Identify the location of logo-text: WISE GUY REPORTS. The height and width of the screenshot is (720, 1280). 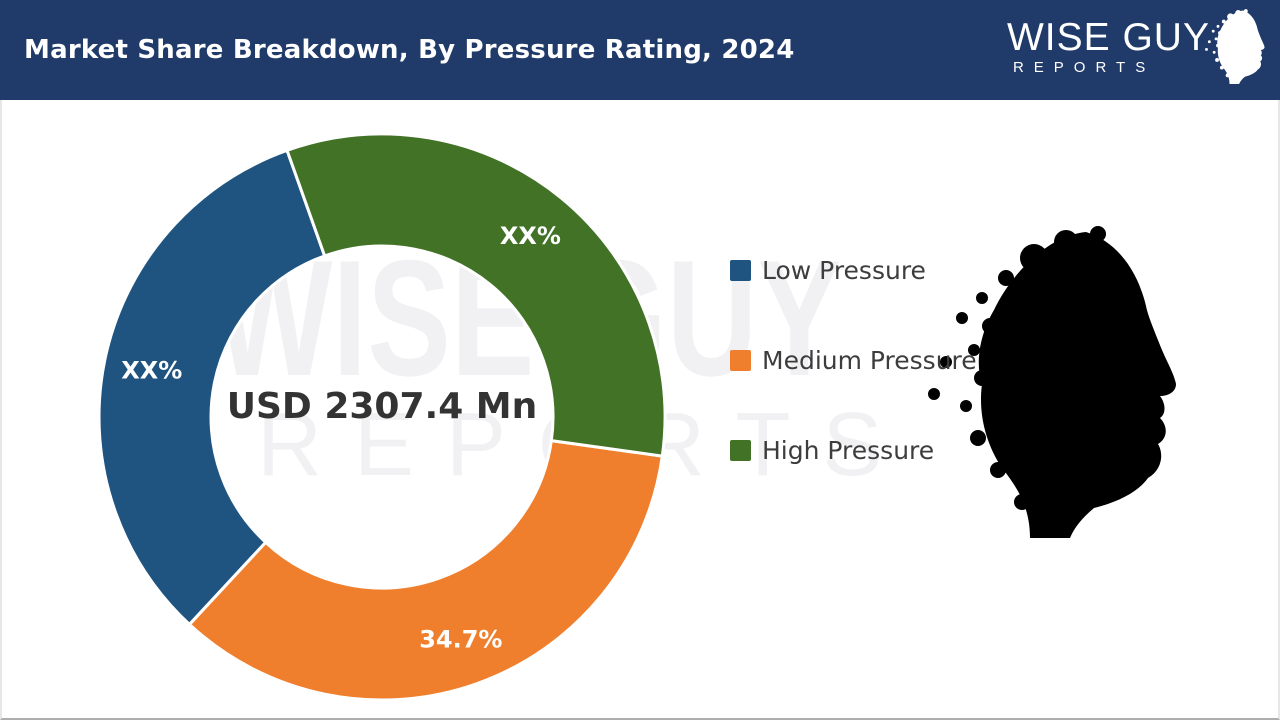
(1108, 46).